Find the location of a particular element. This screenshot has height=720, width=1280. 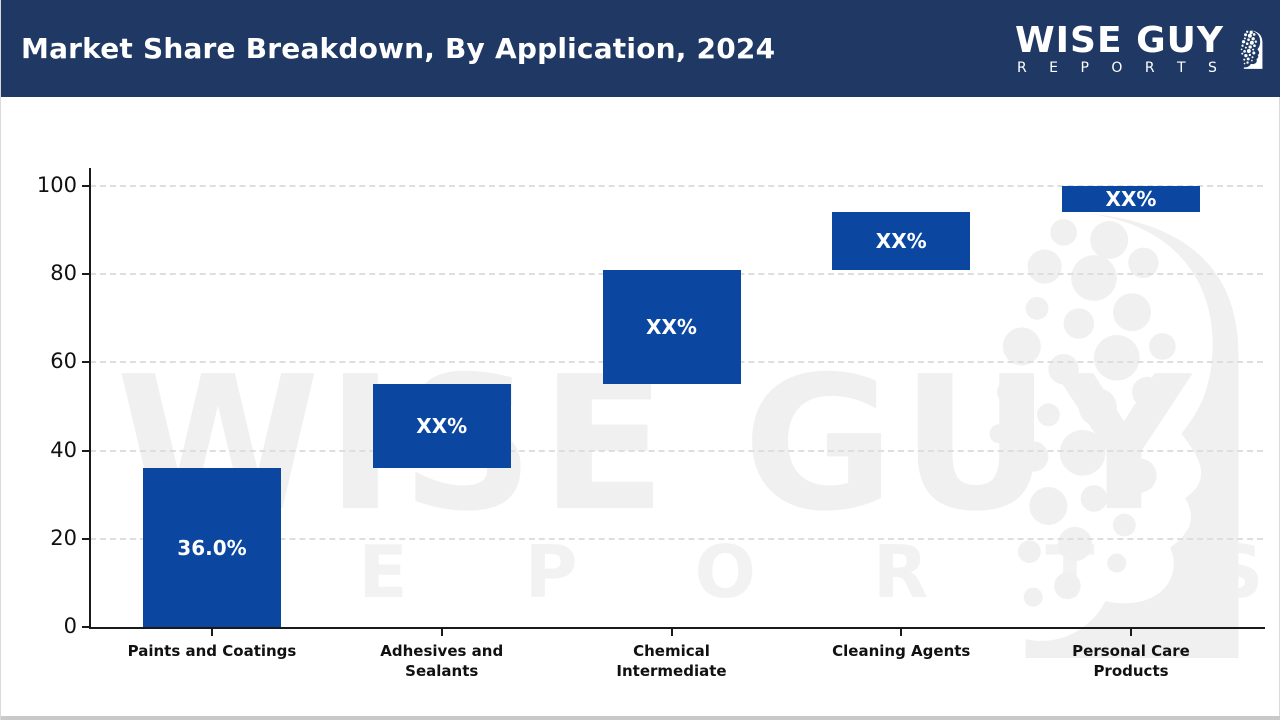

category-label: Cleaning Agents is located at coordinates (901, 651).